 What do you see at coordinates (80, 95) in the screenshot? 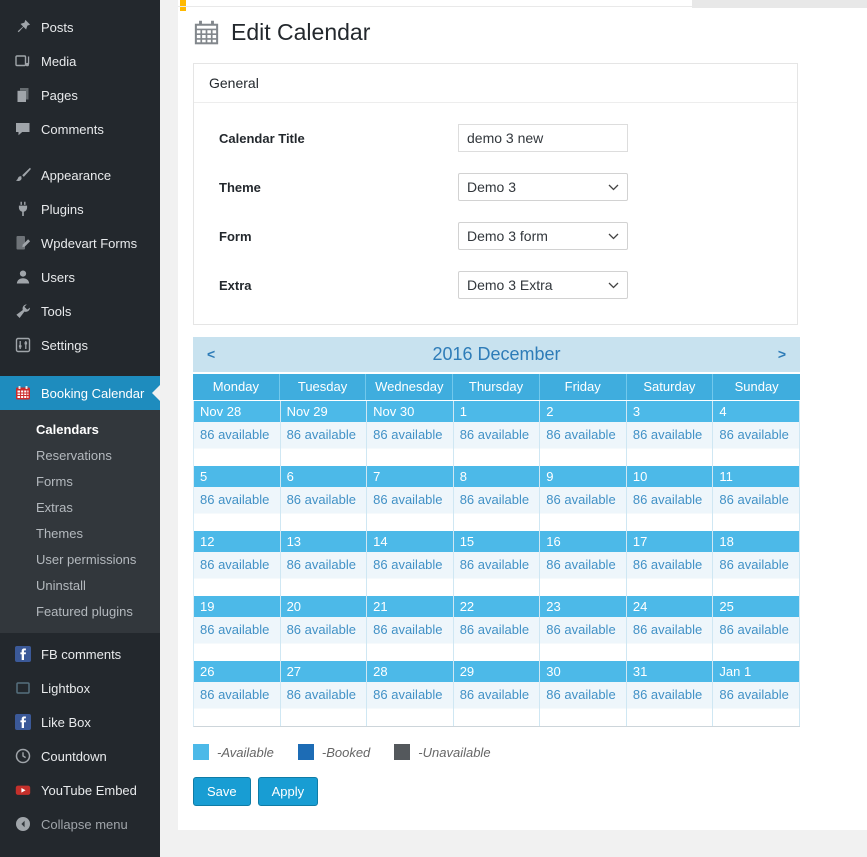
I see `sidebar-item-pages: Pages` at bounding box center [80, 95].